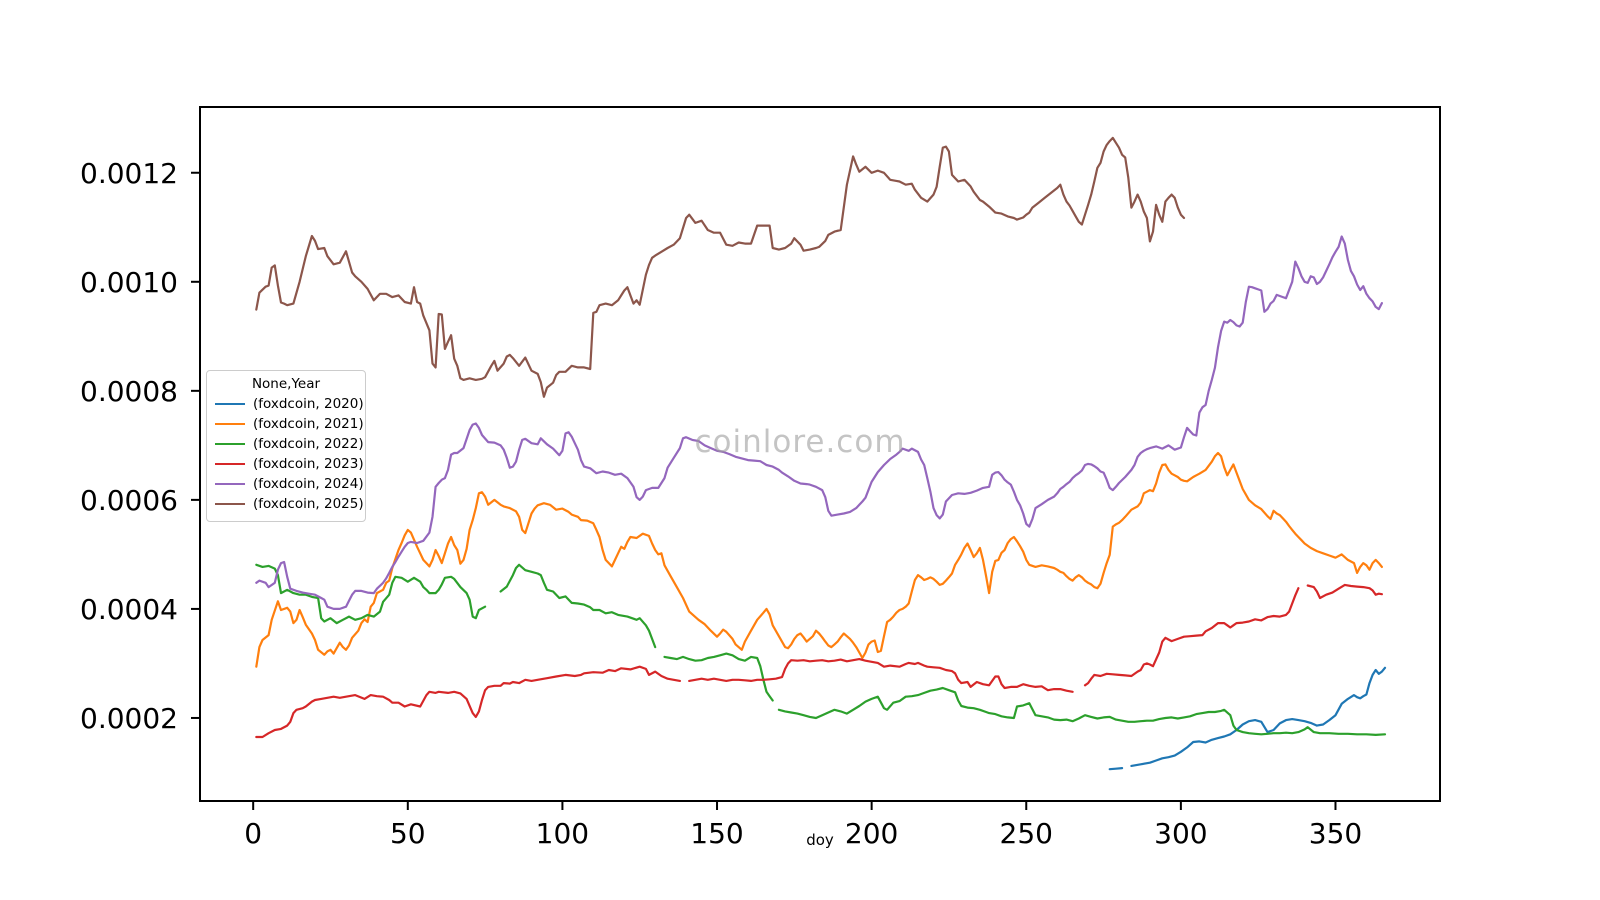 The height and width of the screenshot is (900, 1600). I want to click on y-tick-label-0.0008: 0.0008, so click(129, 391).